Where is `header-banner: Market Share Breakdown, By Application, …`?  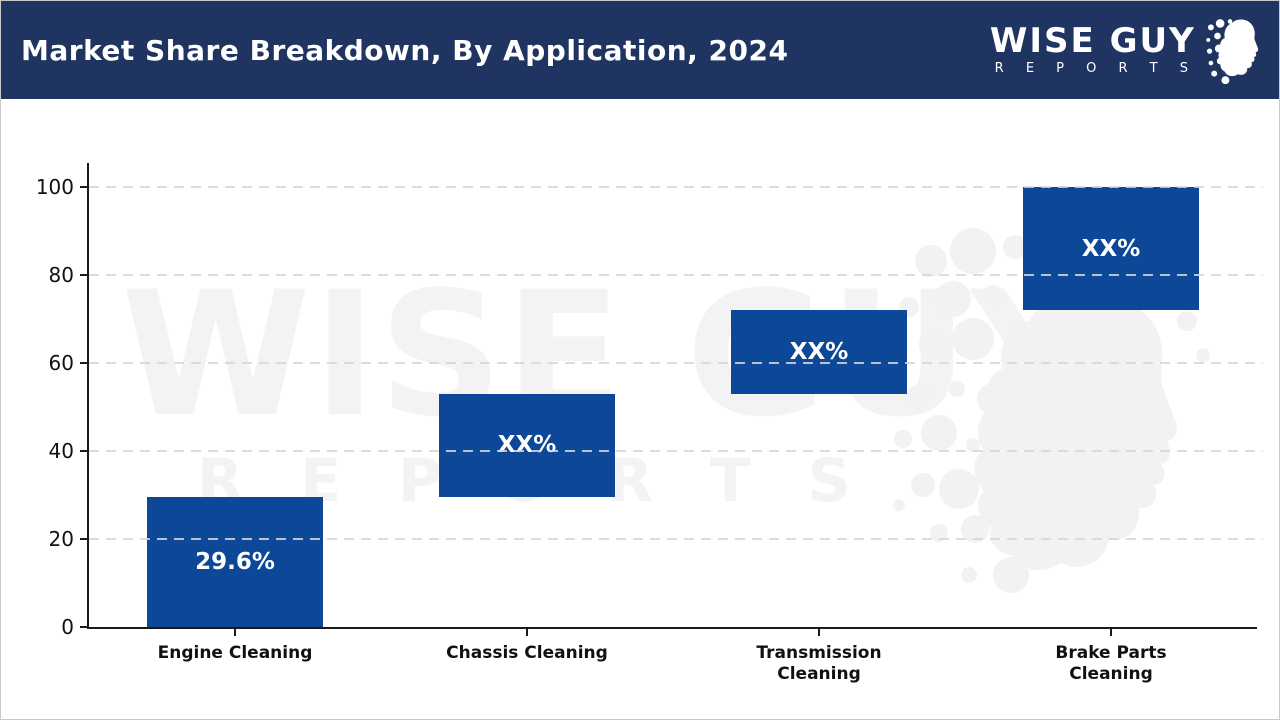 header-banner: Market Share Breakdown, By Application, … is located at coordinates (640, 50).